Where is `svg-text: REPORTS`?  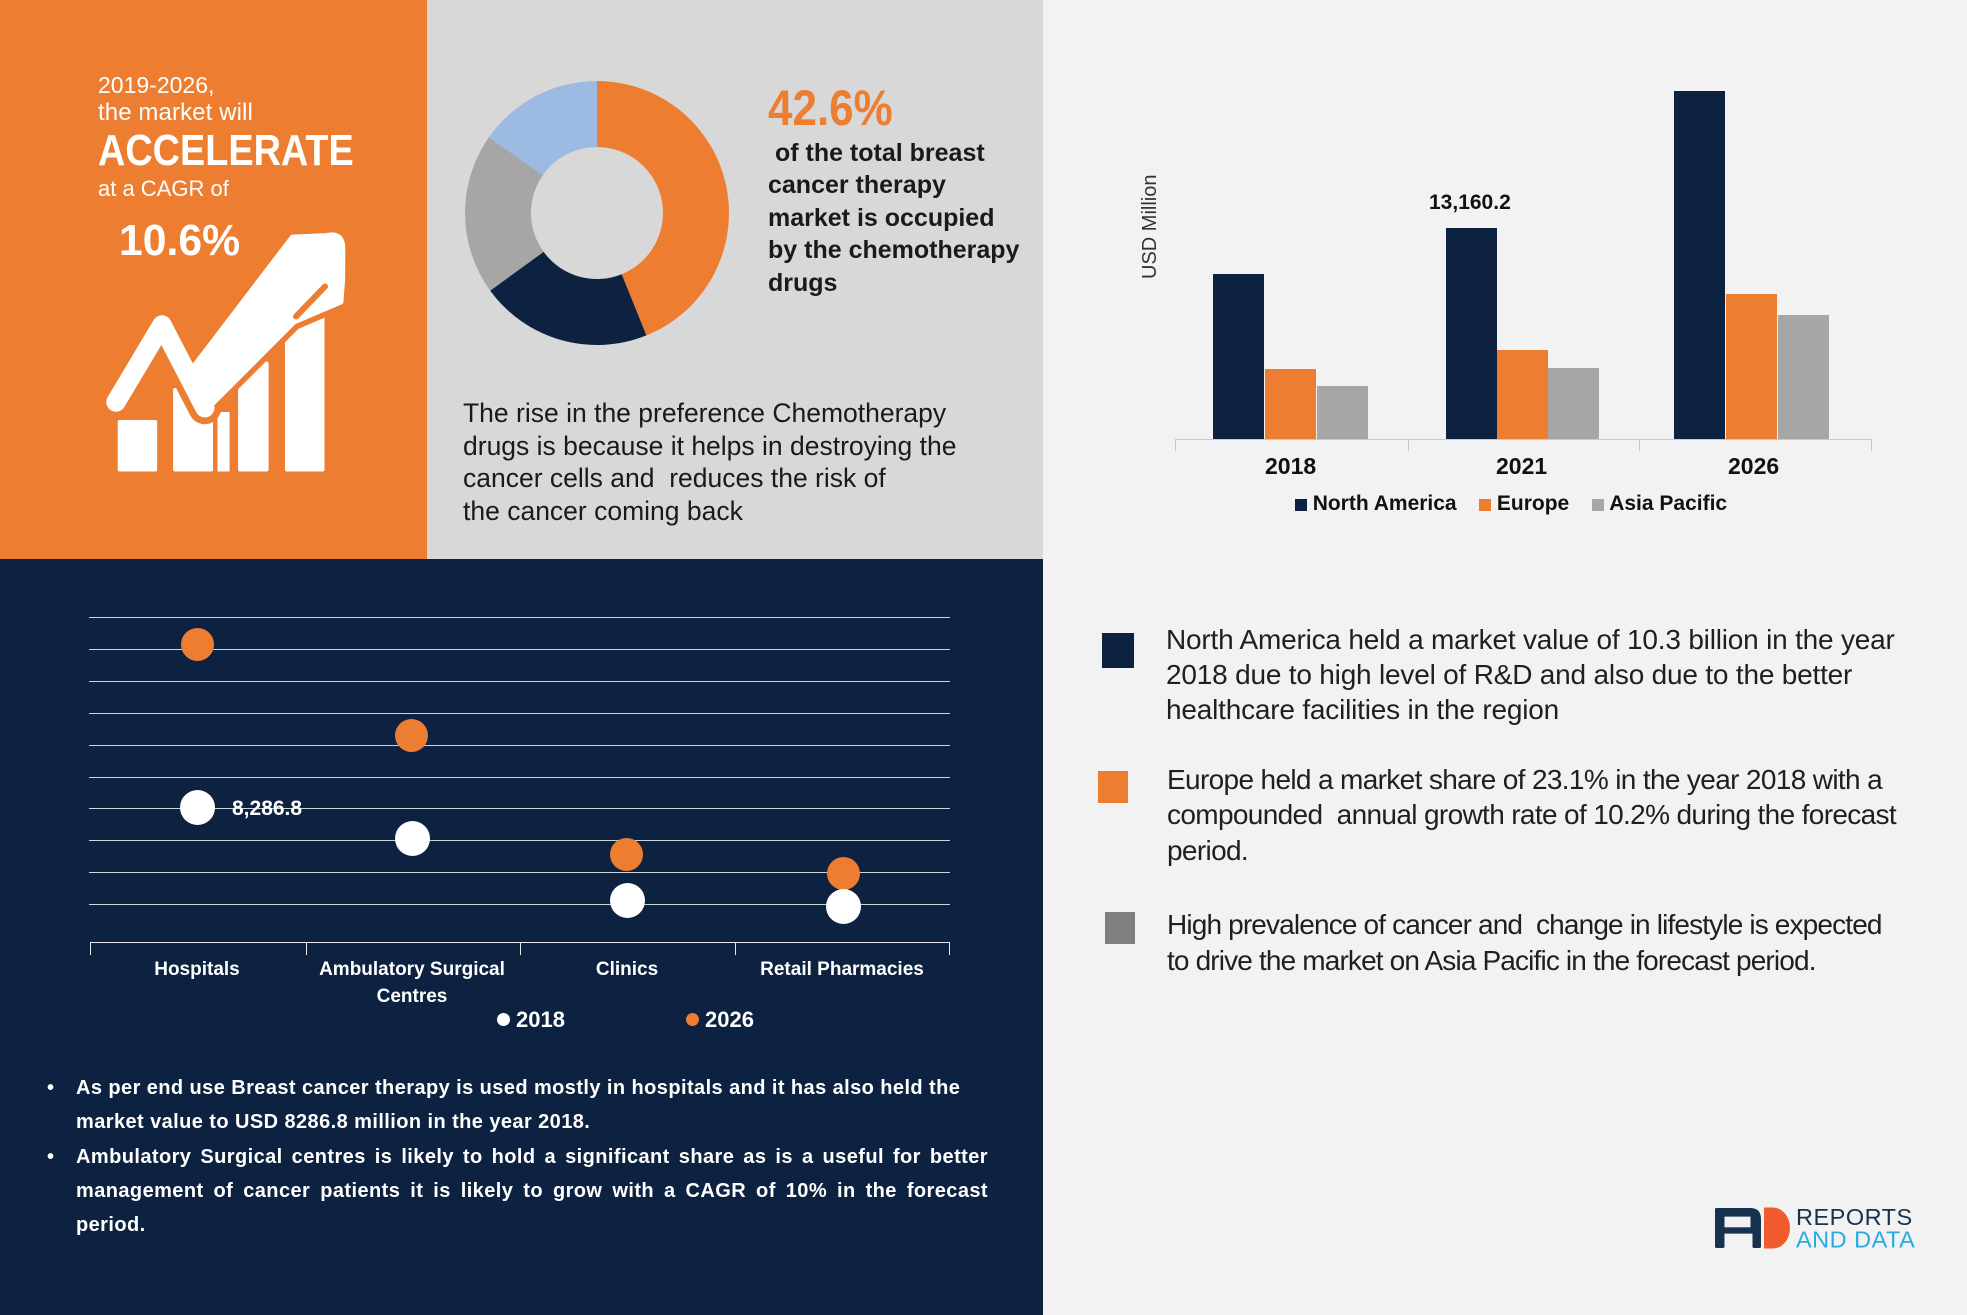 svg-text: REPORTS is located at coordinates (1854, 1218).